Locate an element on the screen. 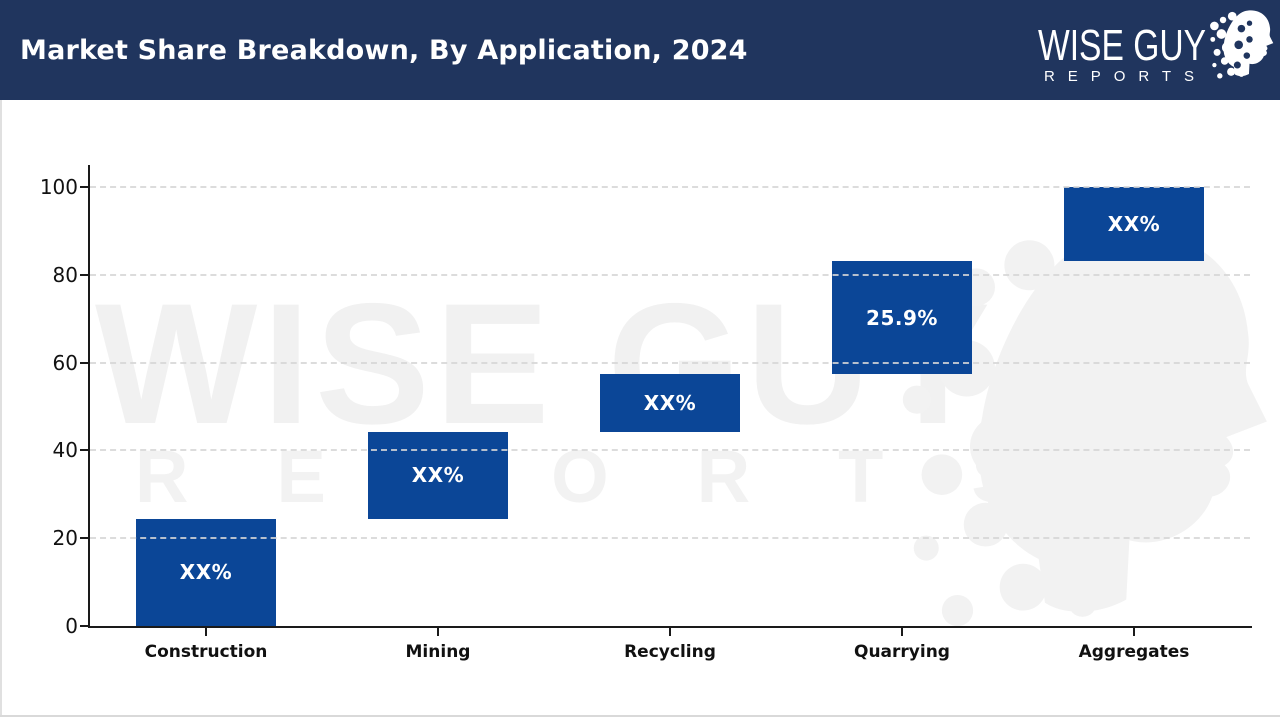  x-axis-line is located at coordinates (670, 627).